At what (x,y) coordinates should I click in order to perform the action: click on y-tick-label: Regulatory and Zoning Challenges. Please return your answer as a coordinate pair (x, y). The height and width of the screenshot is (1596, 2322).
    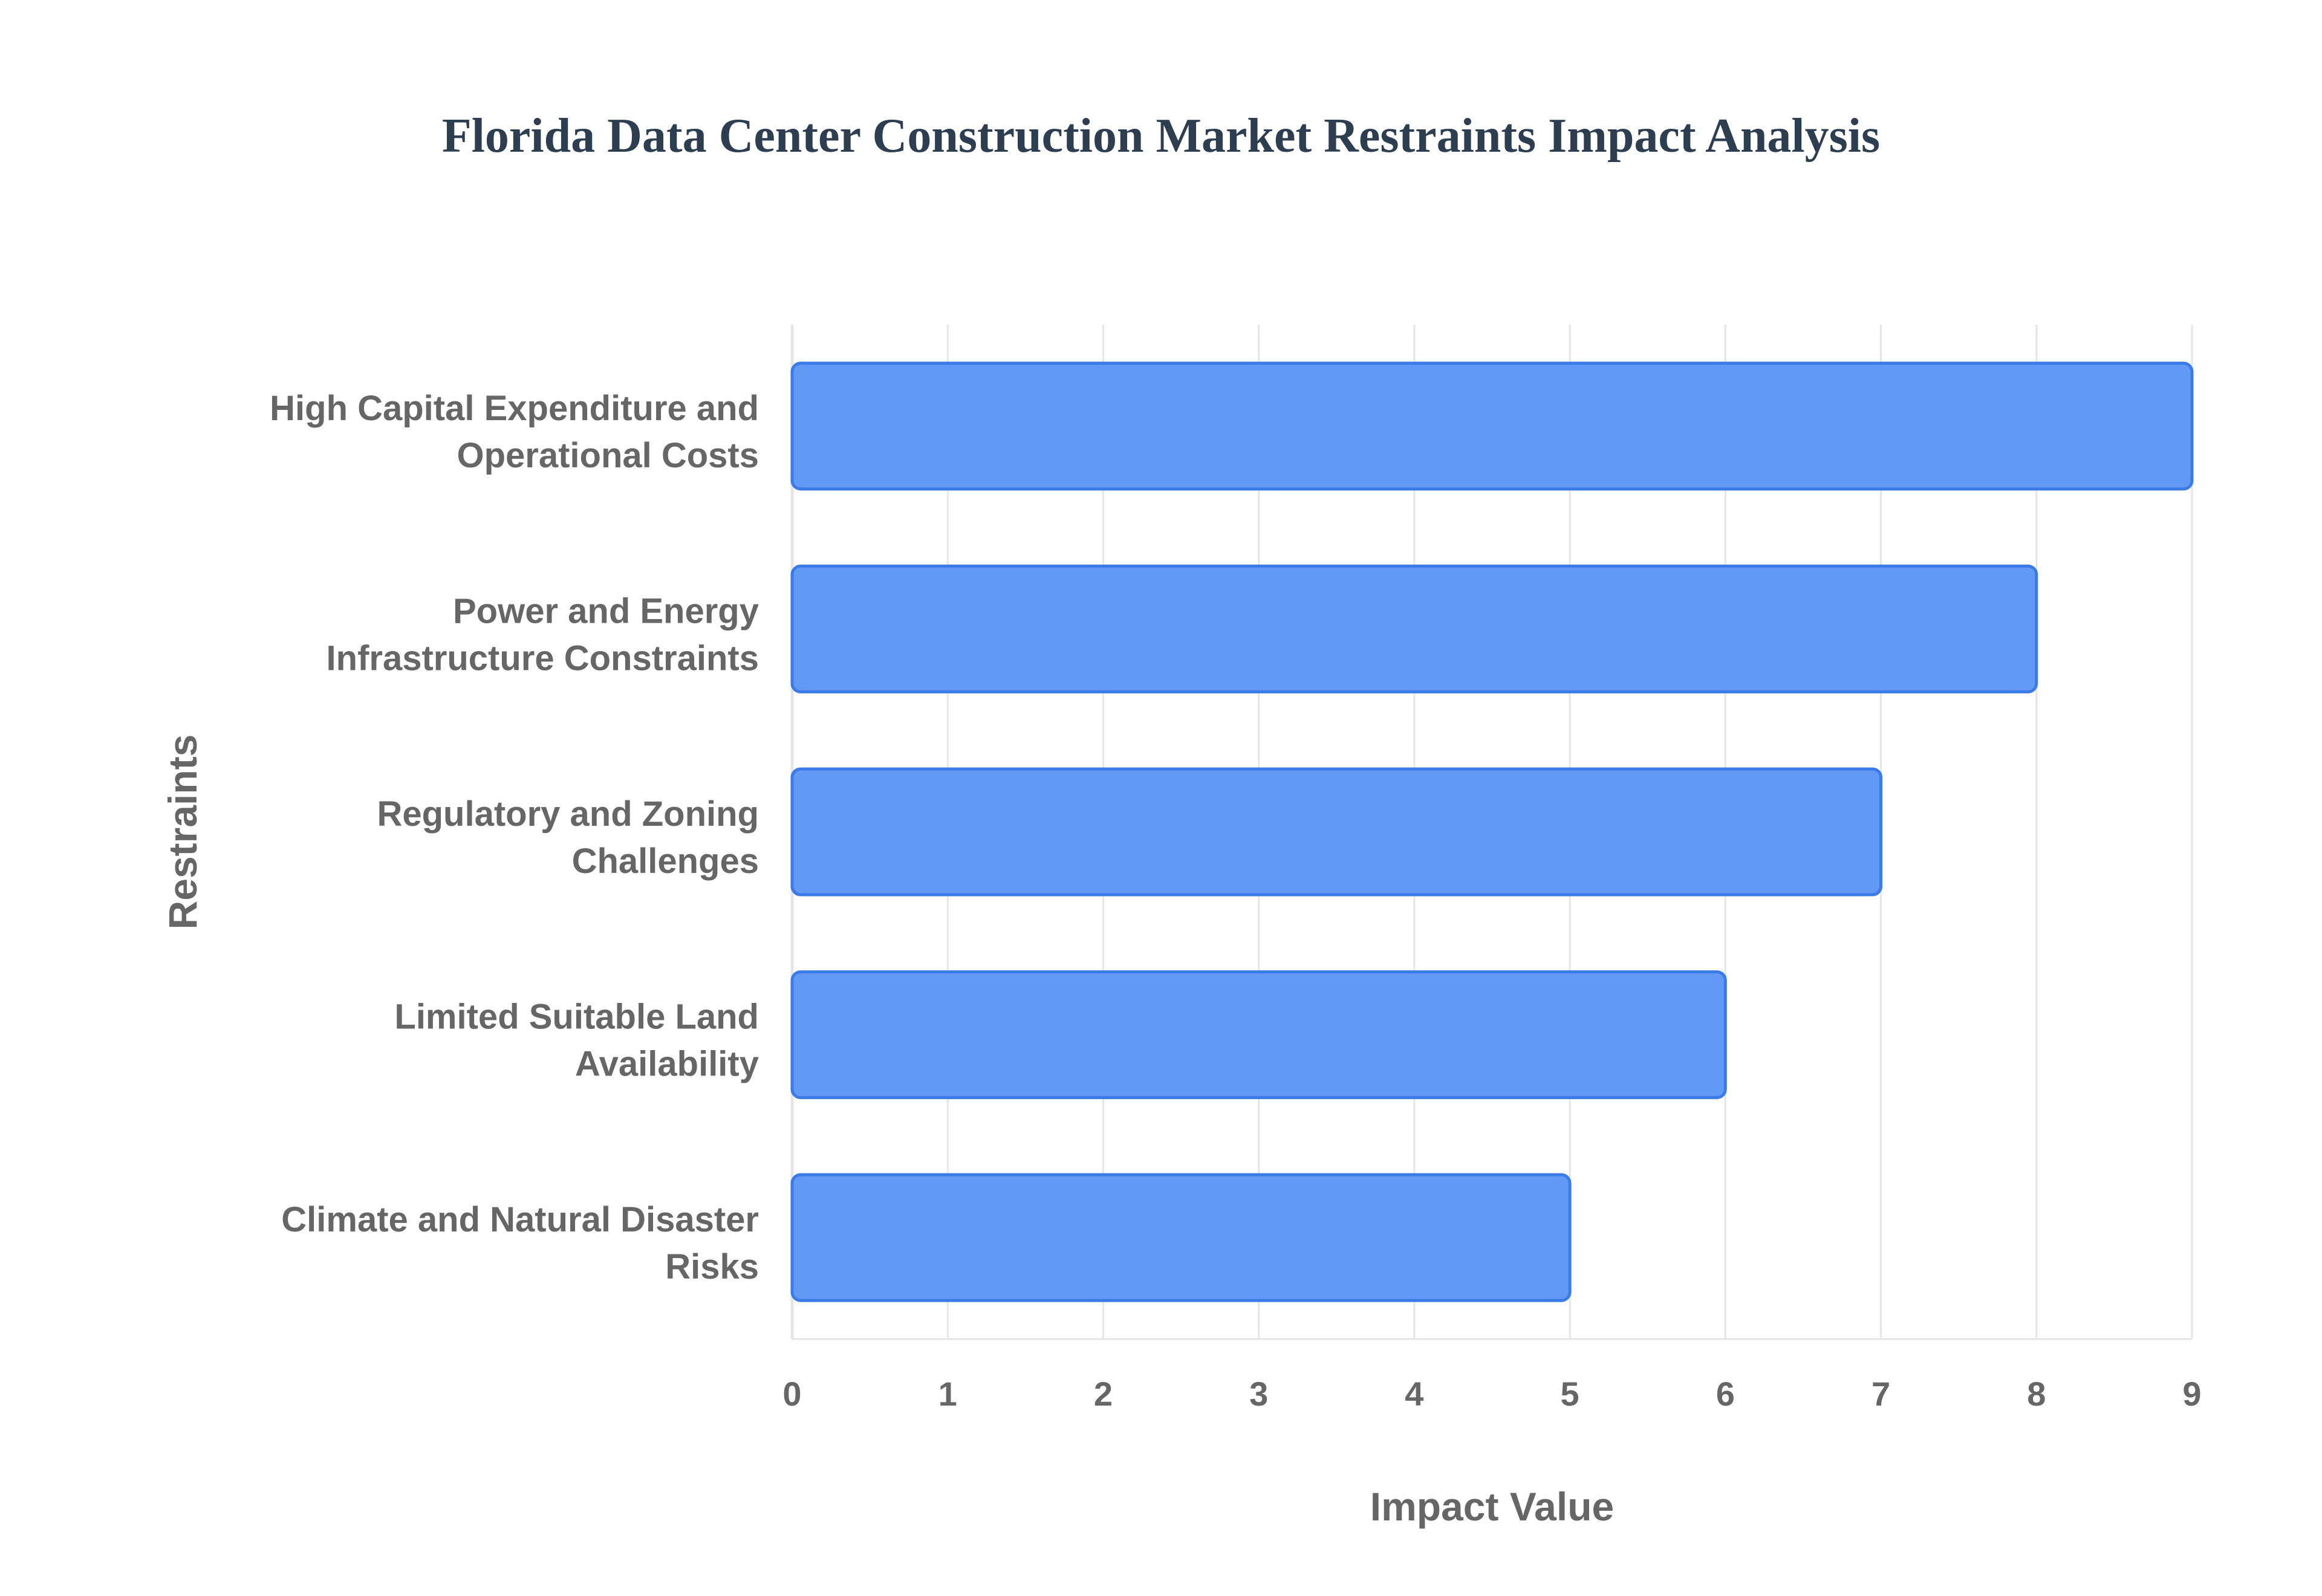
    Looking at the image, I should click on (568, 837).